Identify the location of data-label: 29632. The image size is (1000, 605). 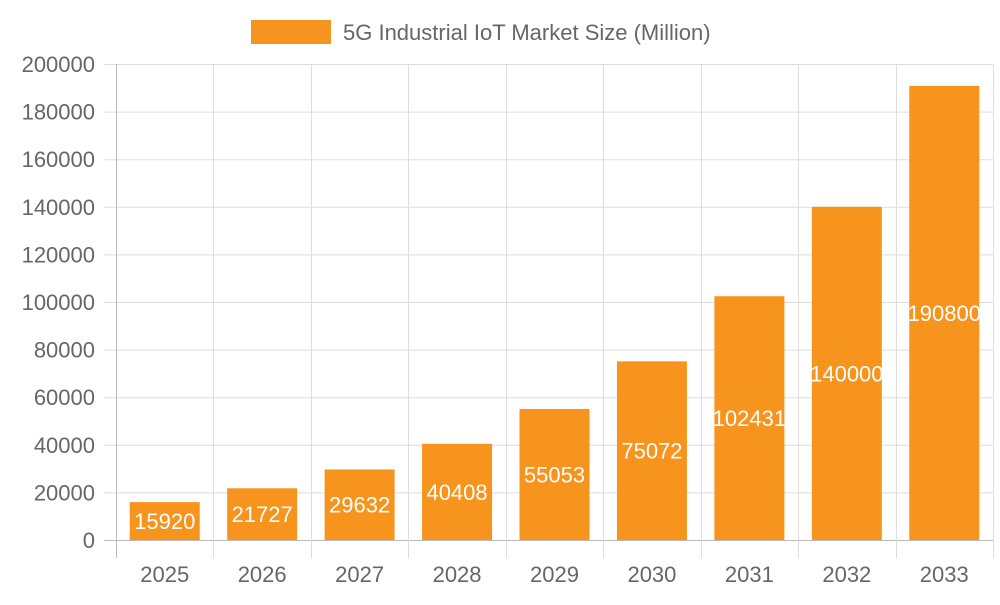
(359, 505).